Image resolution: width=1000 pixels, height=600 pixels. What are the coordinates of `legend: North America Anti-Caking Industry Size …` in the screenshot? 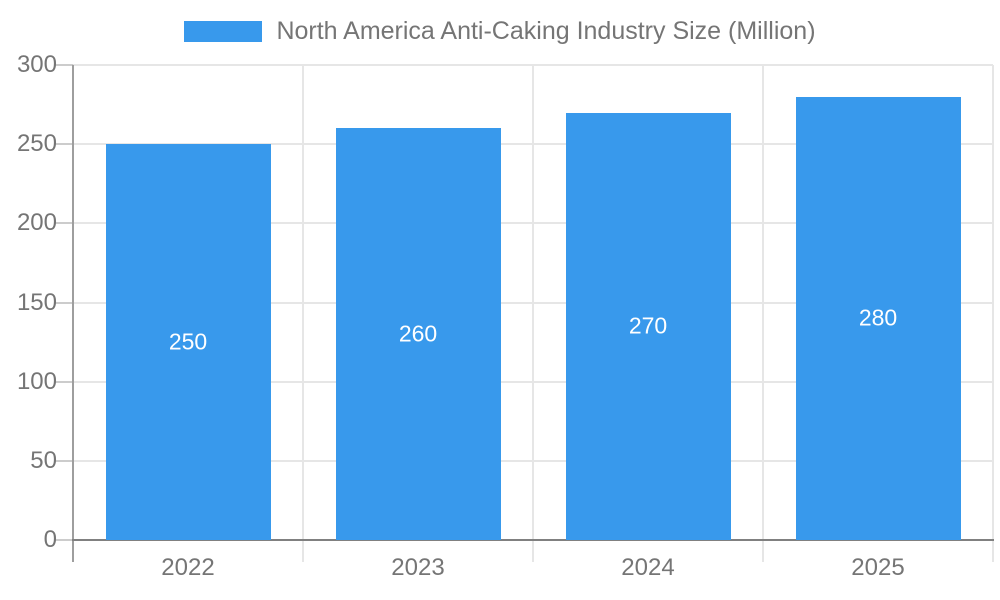 It's located at (500, 31).